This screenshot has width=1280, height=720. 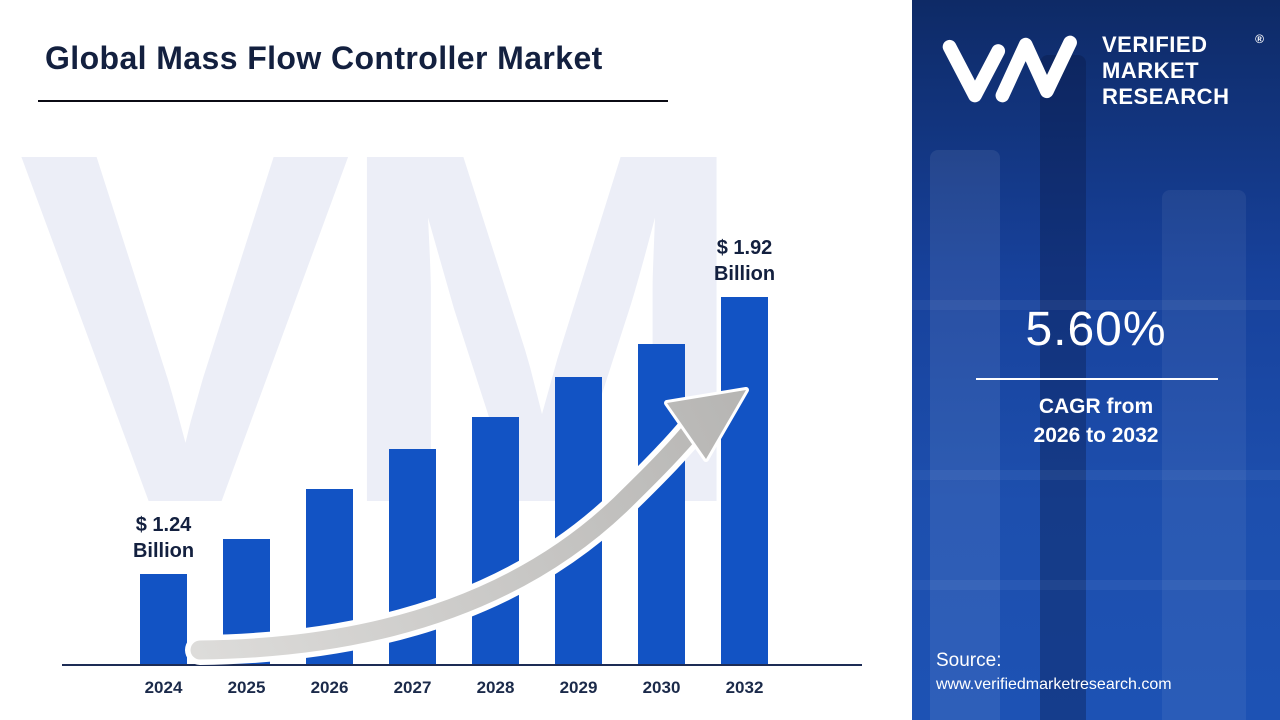 What do you see at coordinates (412, 687) in the screenshot?
I see `x-tick-label-2027: 2027` at bounding box center [412, 687].